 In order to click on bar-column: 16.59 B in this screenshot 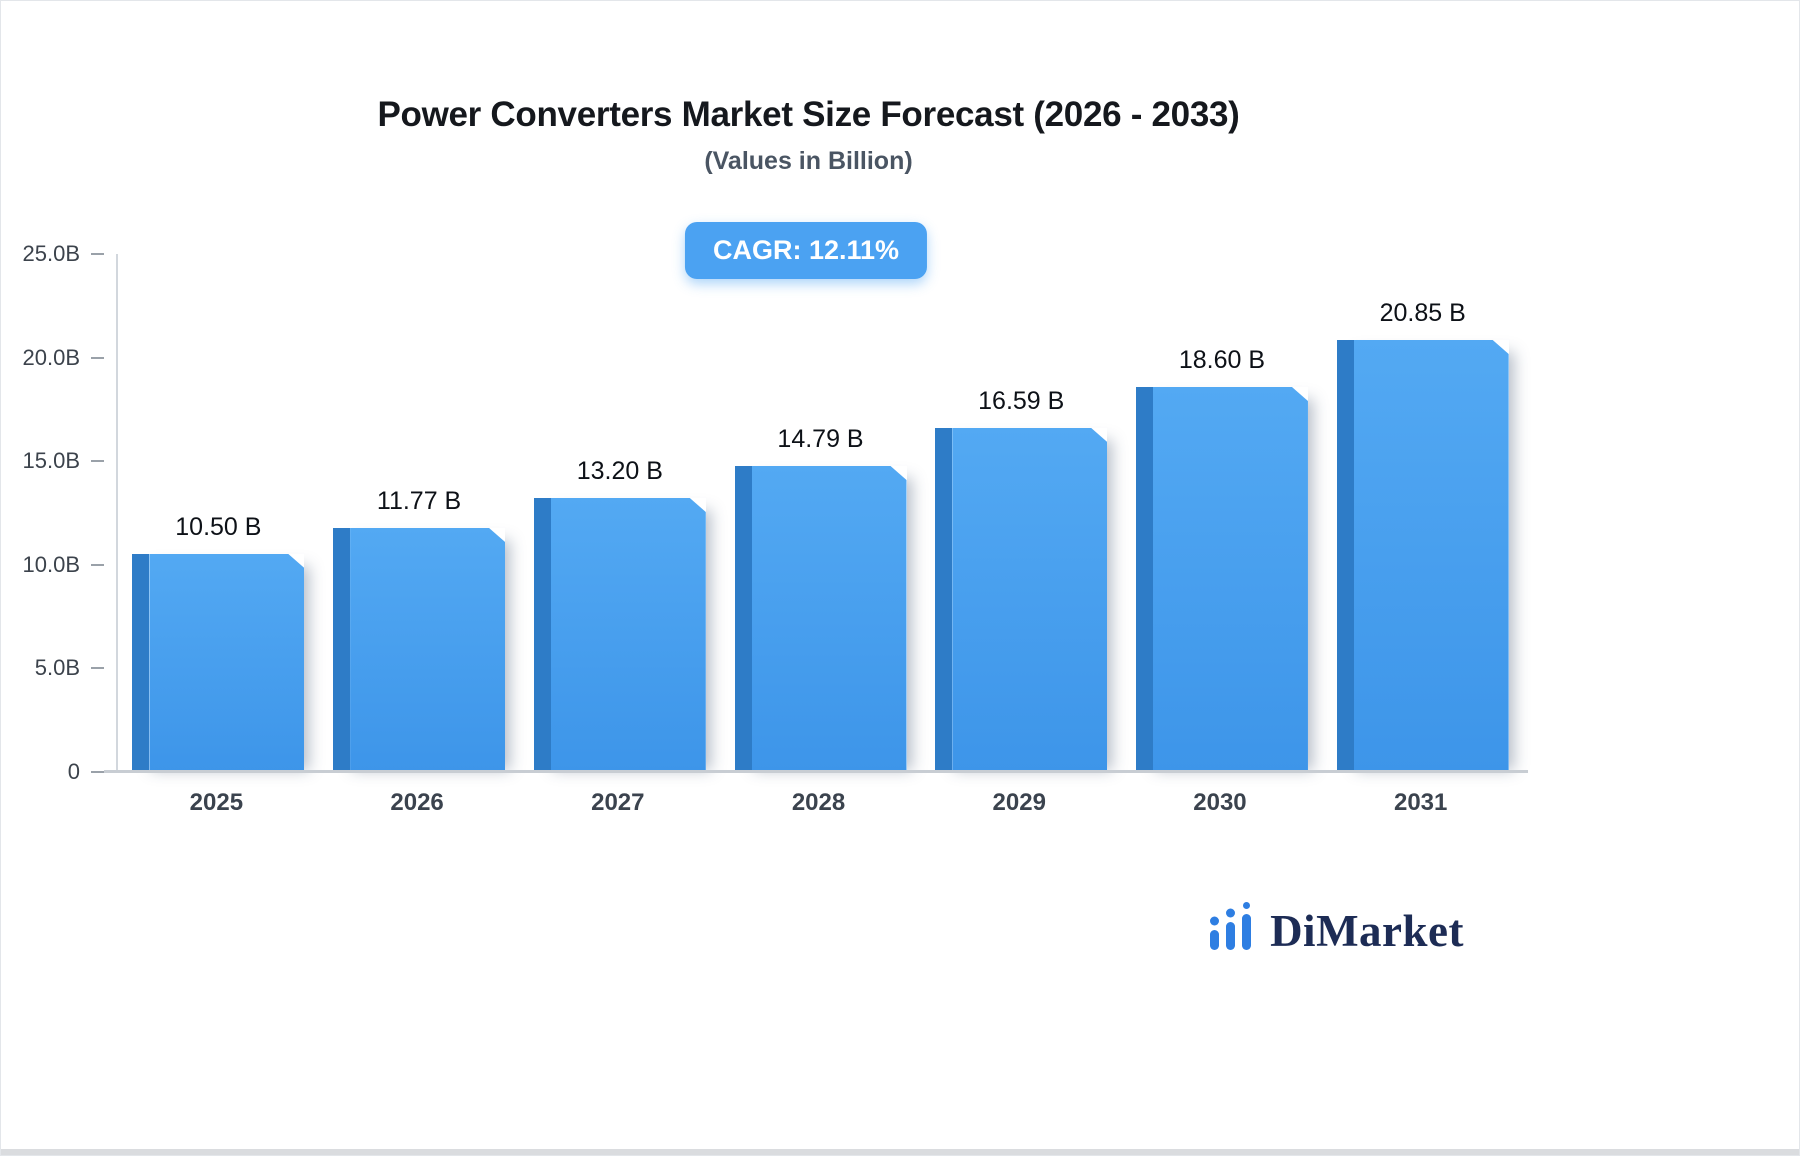, I will do `click(1021, 513)`.